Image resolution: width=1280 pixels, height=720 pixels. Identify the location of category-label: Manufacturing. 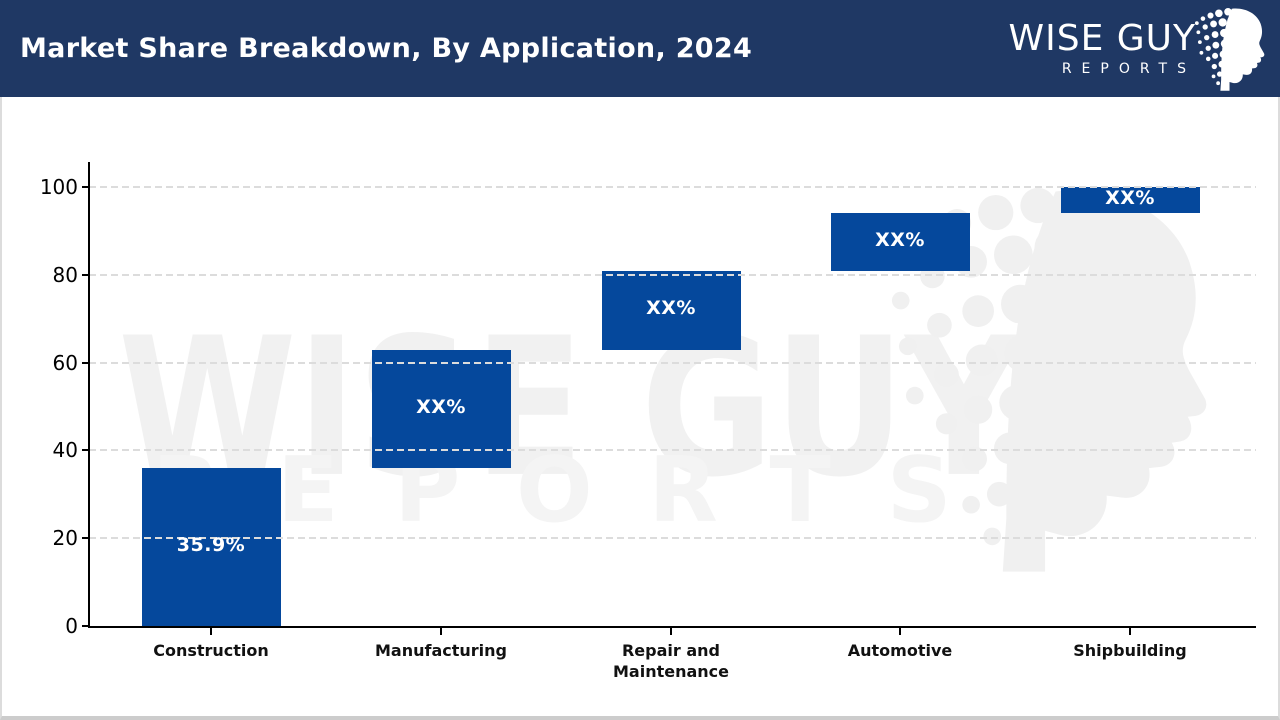
(441, 650).